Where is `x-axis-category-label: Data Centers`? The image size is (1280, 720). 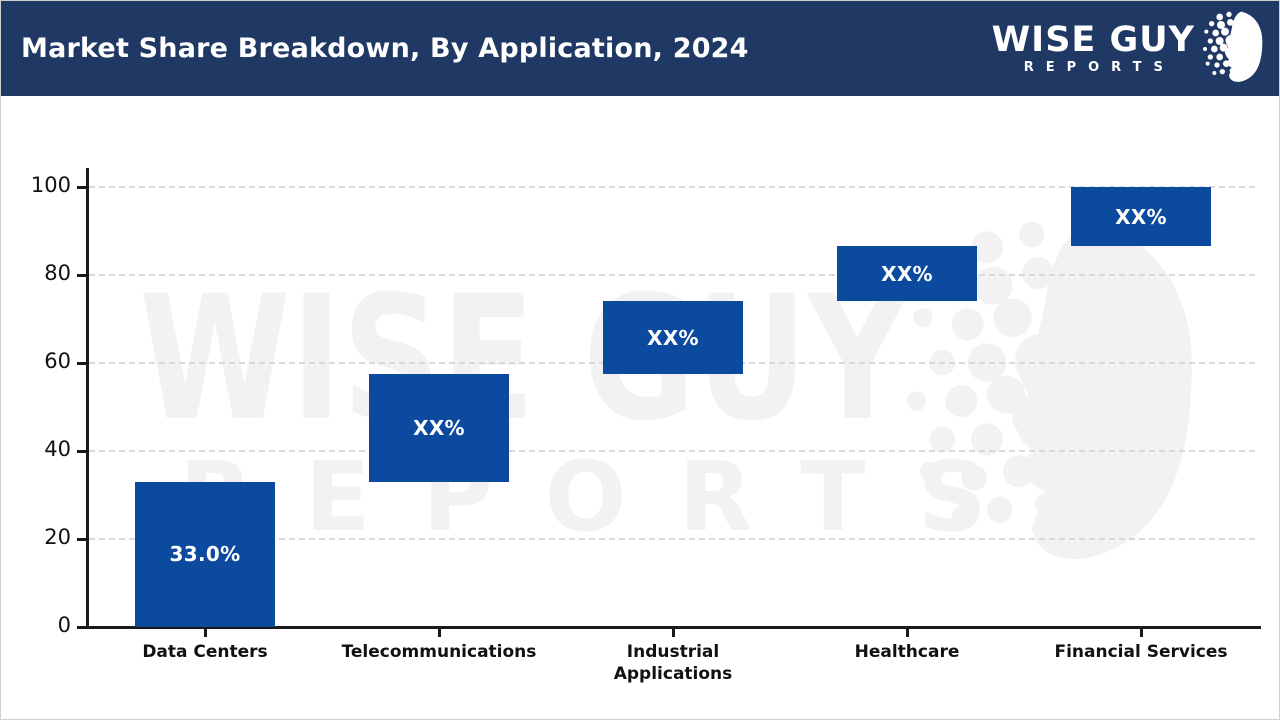
x-axis-category-label: Data Centers is located at coordinates (205, 652).